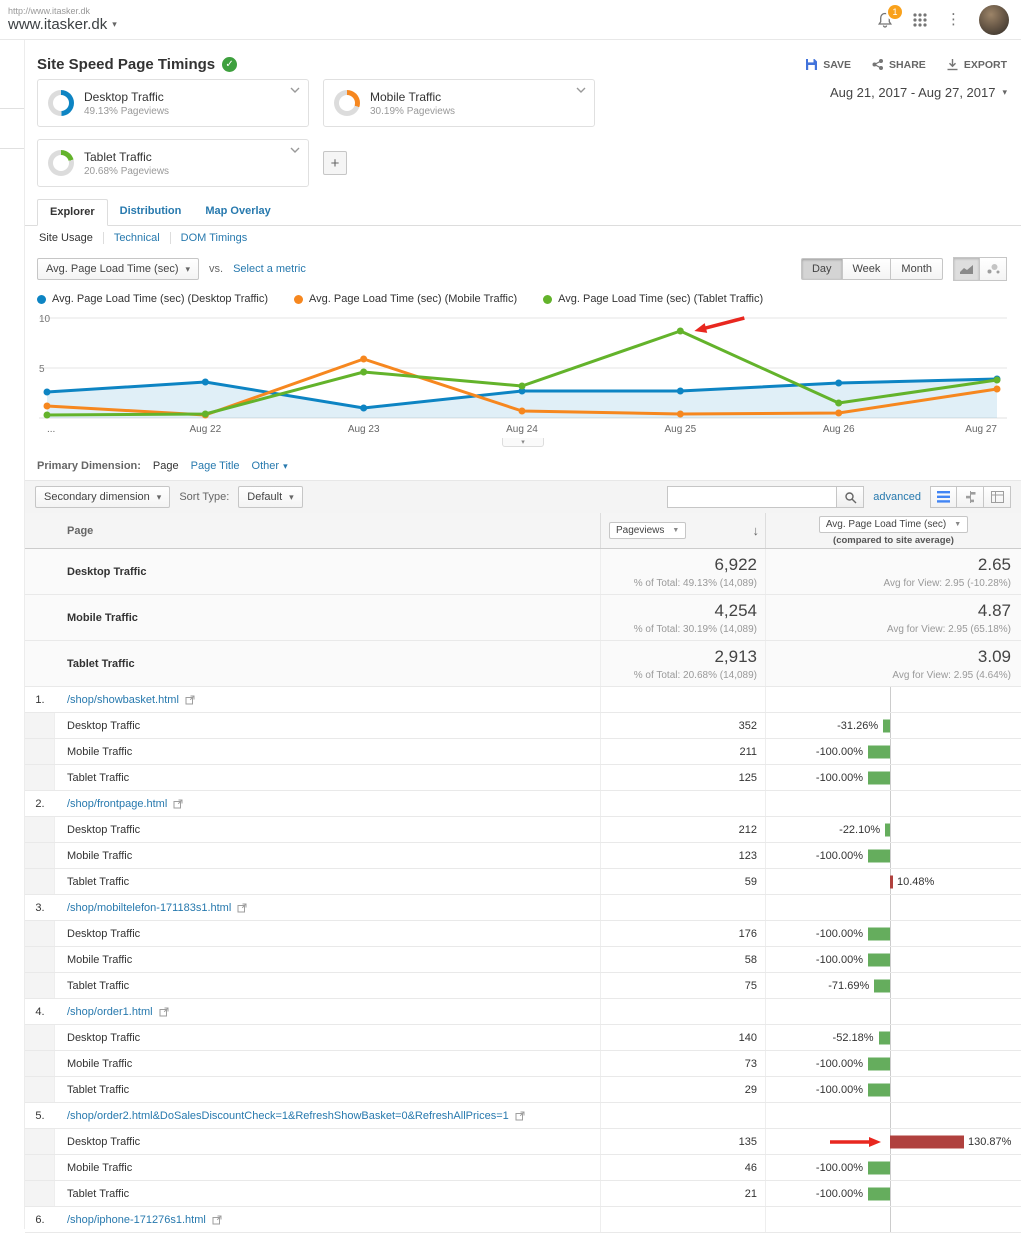 The image size is (1021, 1233). What do you see at coordinates (265, 466) in the screenshot?
I see `dimension-other: Other` at bounding box center [265, 466].